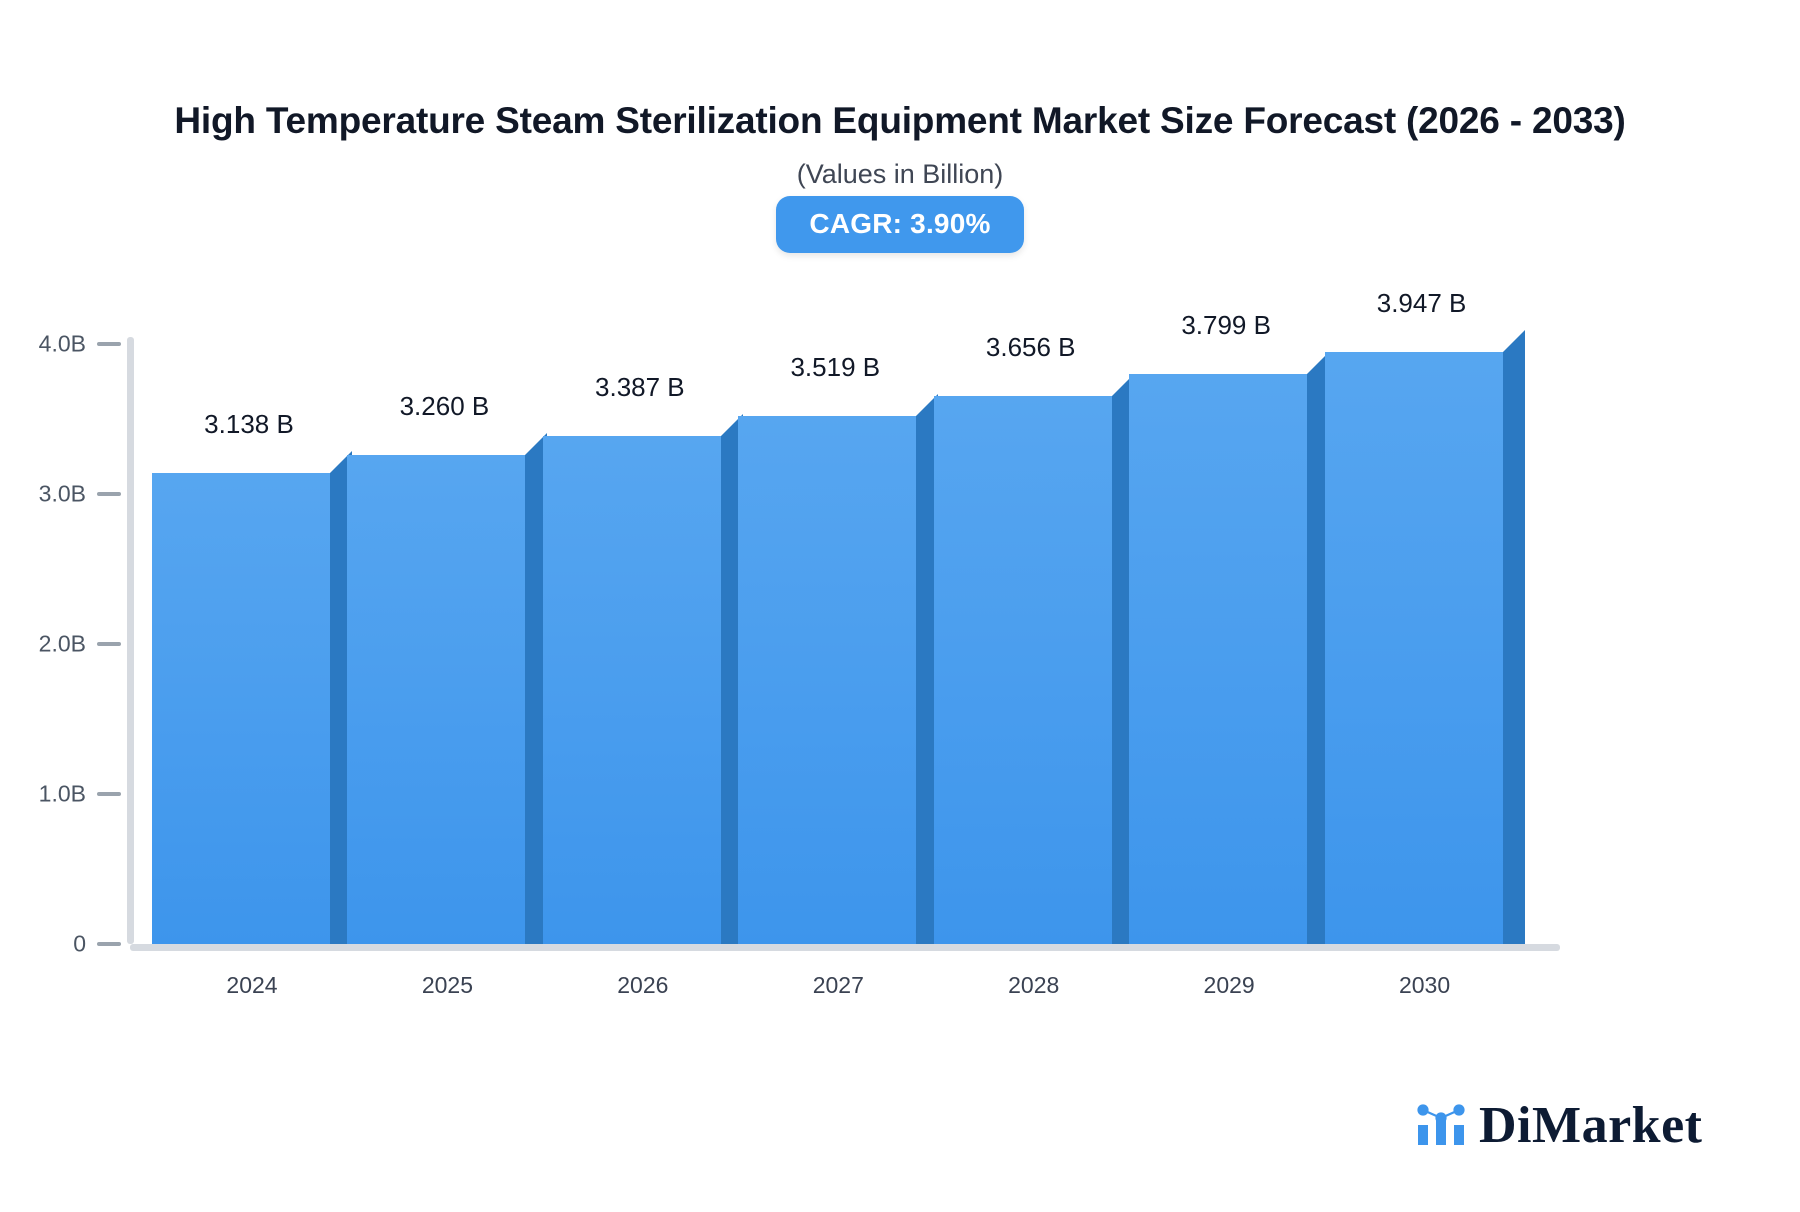 Image resolution: width=1800 pixels, height=1212 pixels. What do you see at coordinates (252, 985) in the screenshot?
I see `x-axis-tick-label: 2024` at bounding box center [252, 985].